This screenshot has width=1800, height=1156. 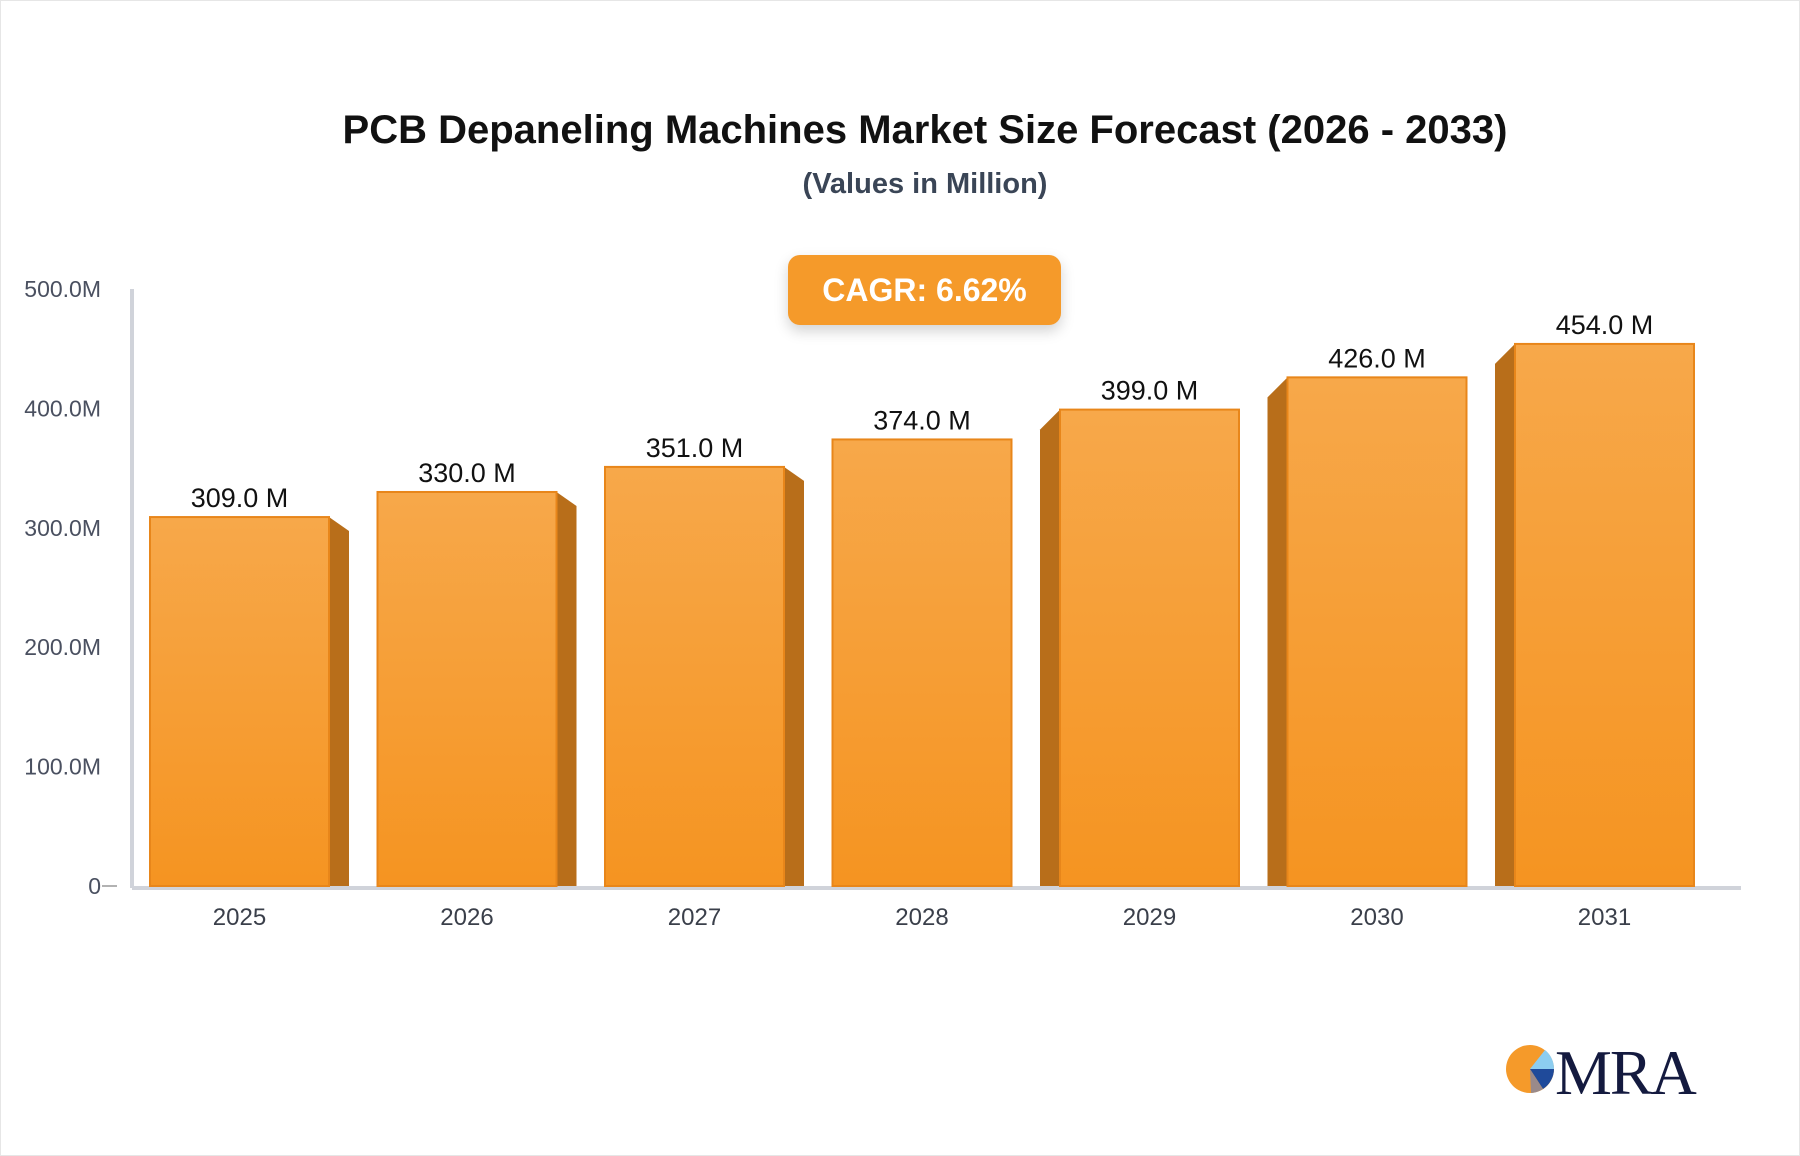 What do you see at coordinates (1605, 325) in the screenshot?
I see `data-label: 454.0 M` at bounding box center [1605, 325].